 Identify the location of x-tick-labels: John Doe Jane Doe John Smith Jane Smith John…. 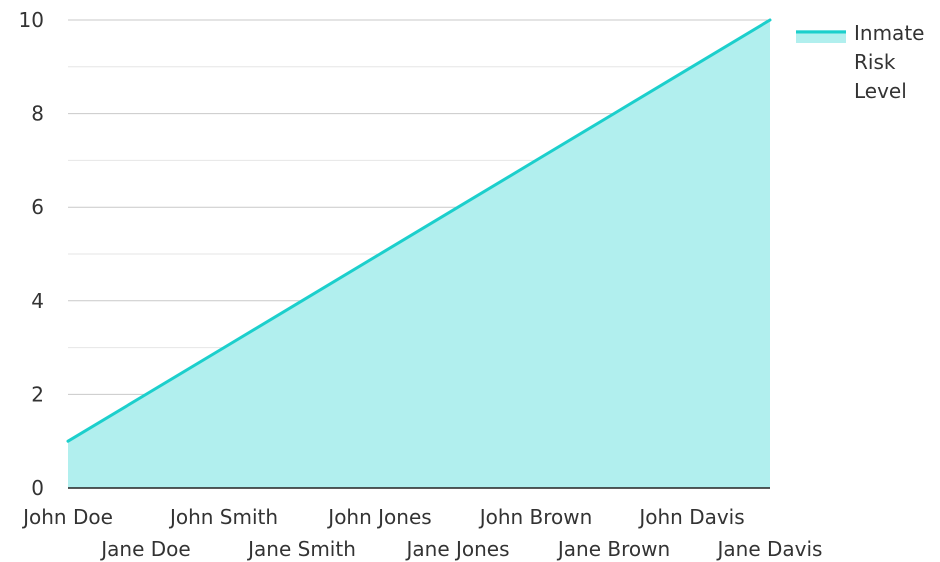
(421, 533).